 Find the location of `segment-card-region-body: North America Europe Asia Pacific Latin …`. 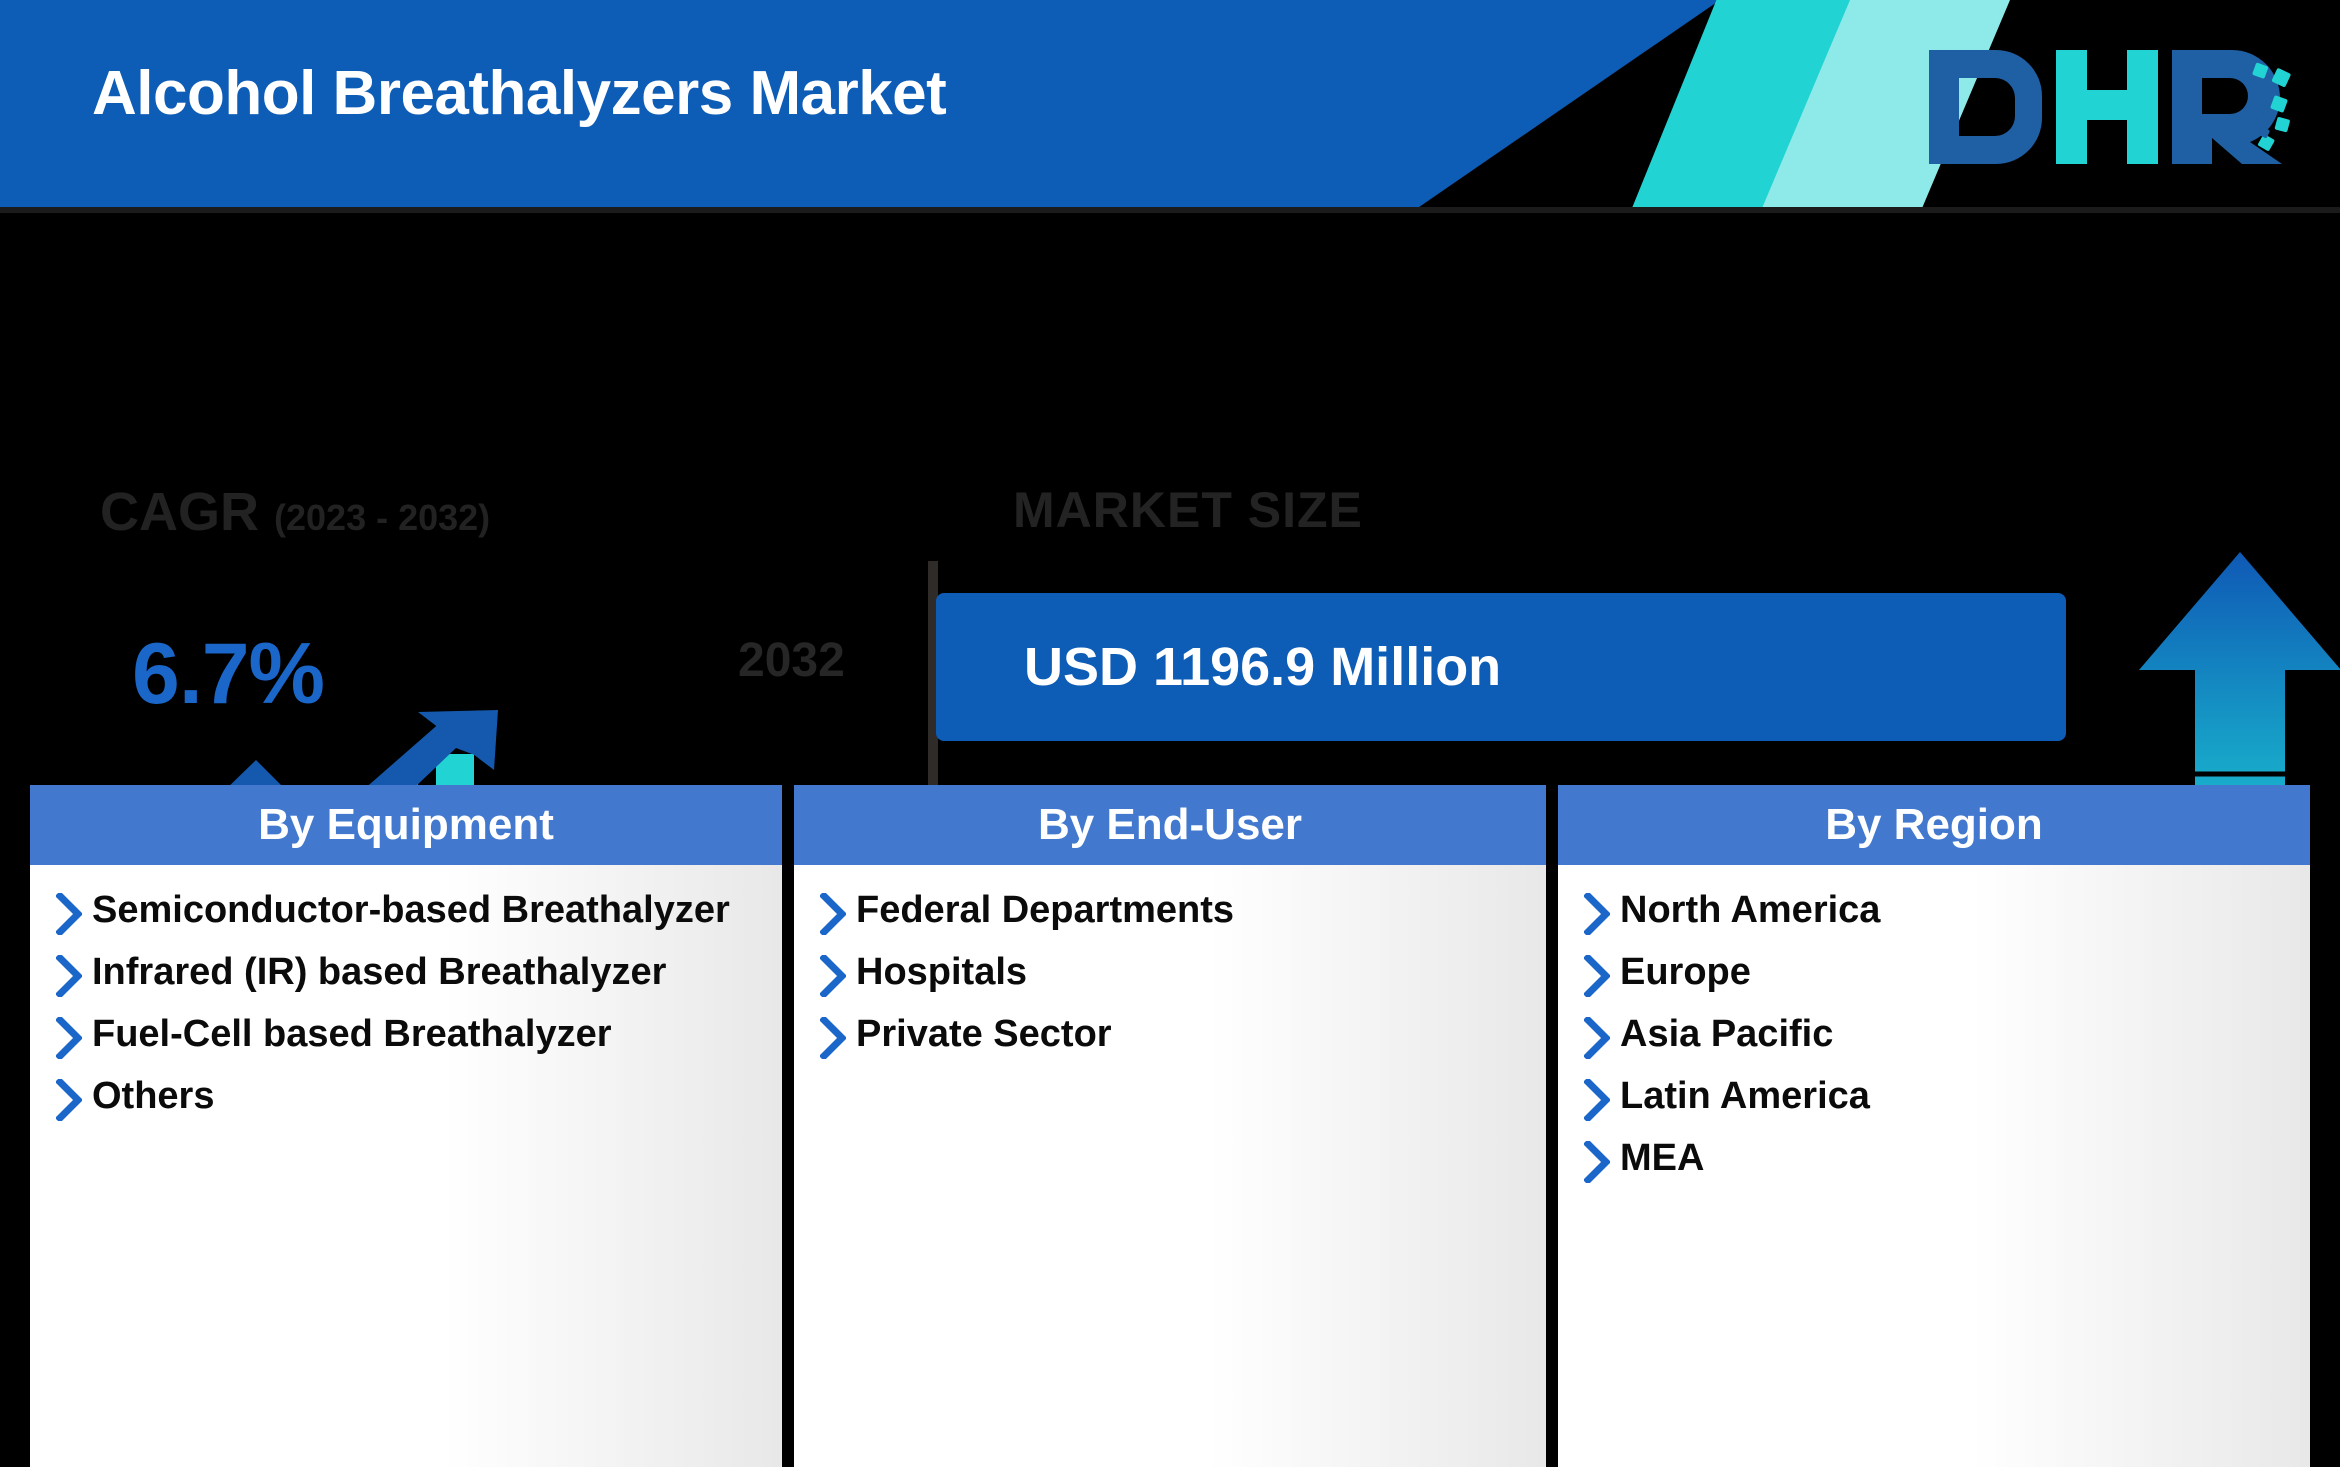

segment-card-region-body: North America Europe Asia Pacific Latin … is located at coordinates (1934, 1166).